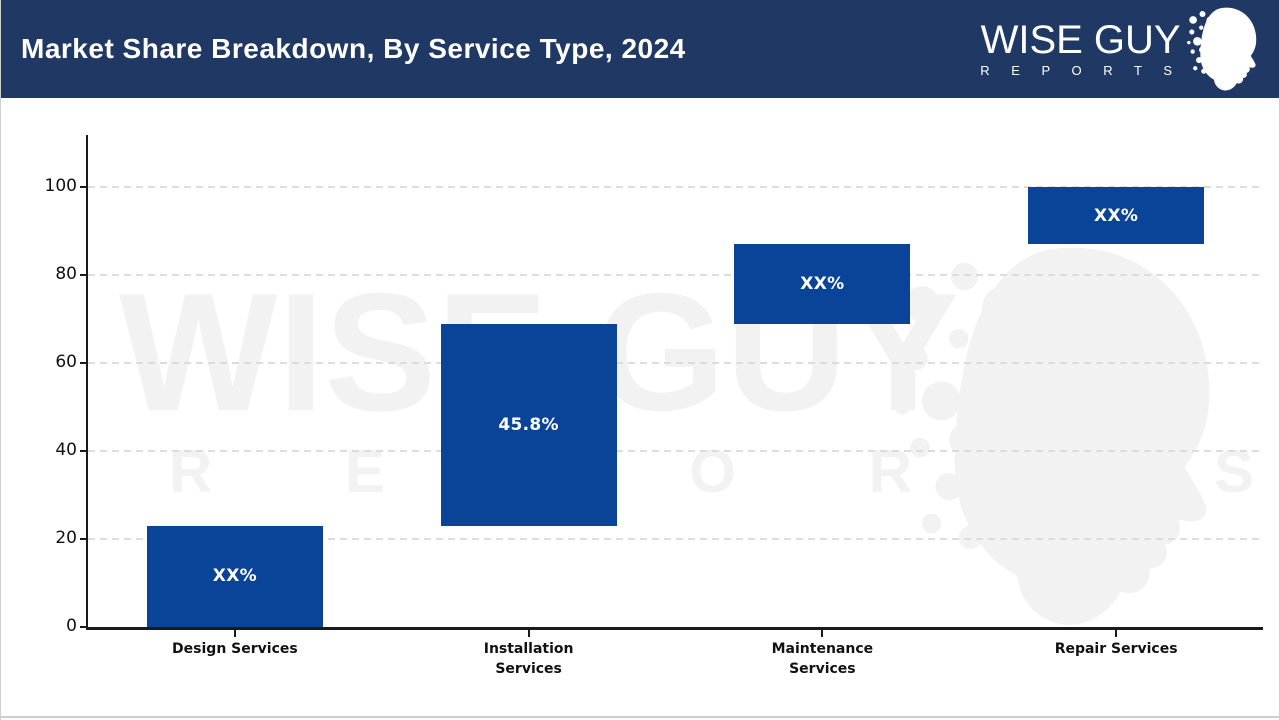 The height and width of the screenshot is (720, 1280). I want to click on y-tick-label: 100, so click(60, 186).